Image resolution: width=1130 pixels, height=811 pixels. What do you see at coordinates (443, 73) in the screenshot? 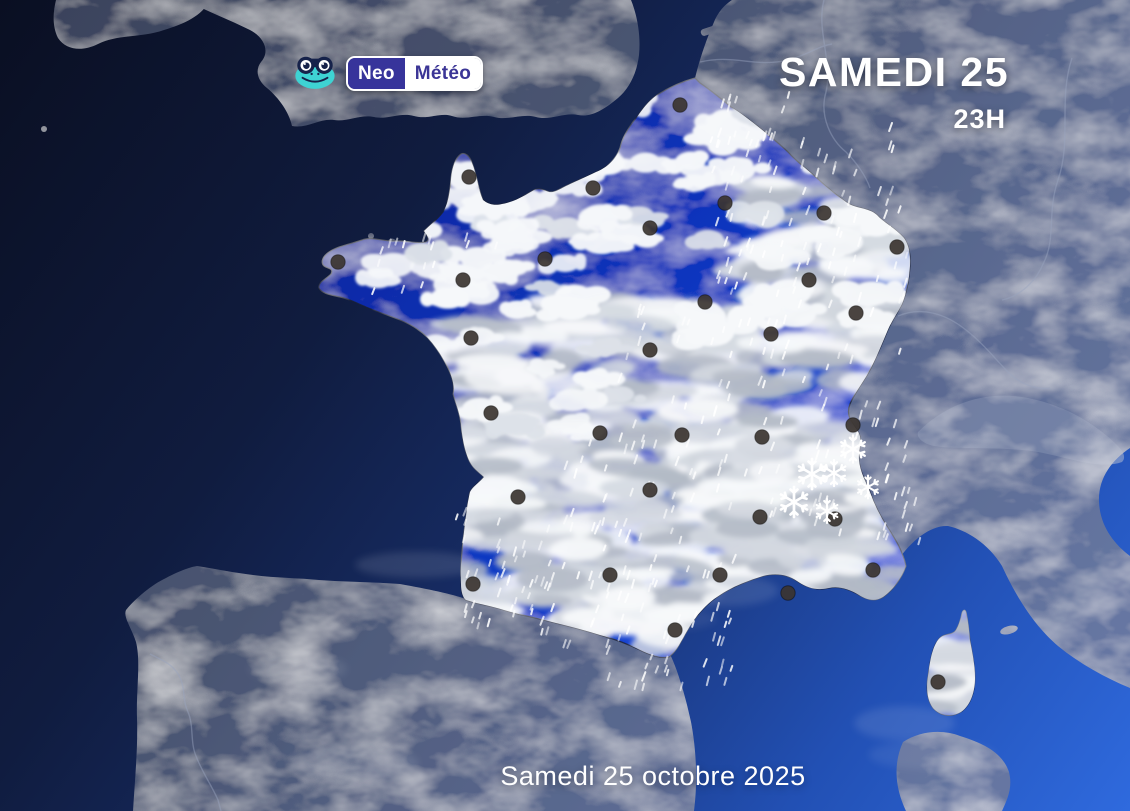
I see `brand-secondary-label: Météo` at bounding box center [443, 73].